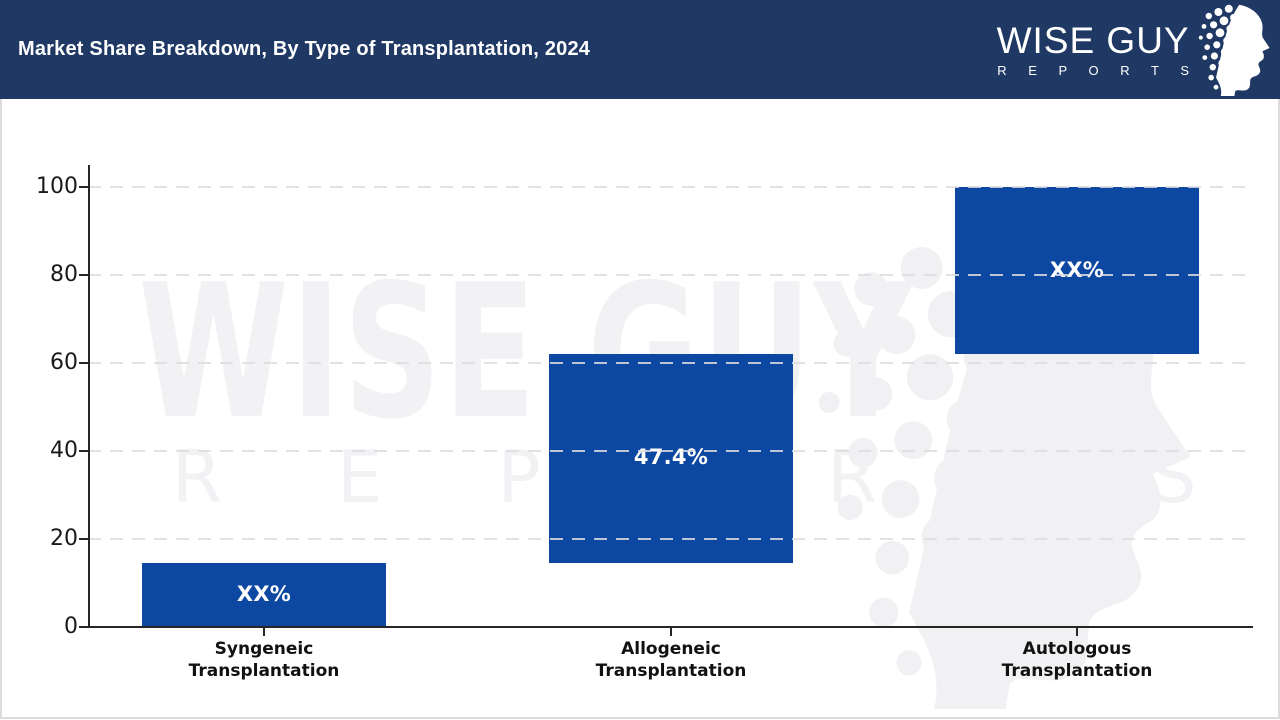 The height and width of the screenshot is (720, 1280). Describe the element at coordinates (64, 538) in the screenshot. I see `y-tick-label: 20` at that location.